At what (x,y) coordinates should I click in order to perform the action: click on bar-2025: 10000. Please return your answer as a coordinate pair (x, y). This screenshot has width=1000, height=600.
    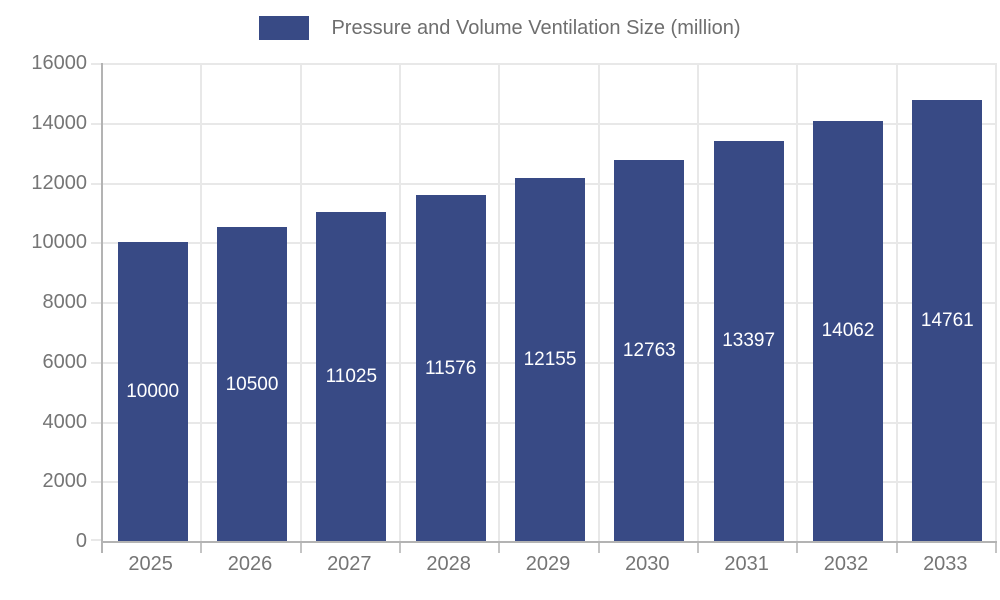
    Looking at the image, I should click on (152, 391).